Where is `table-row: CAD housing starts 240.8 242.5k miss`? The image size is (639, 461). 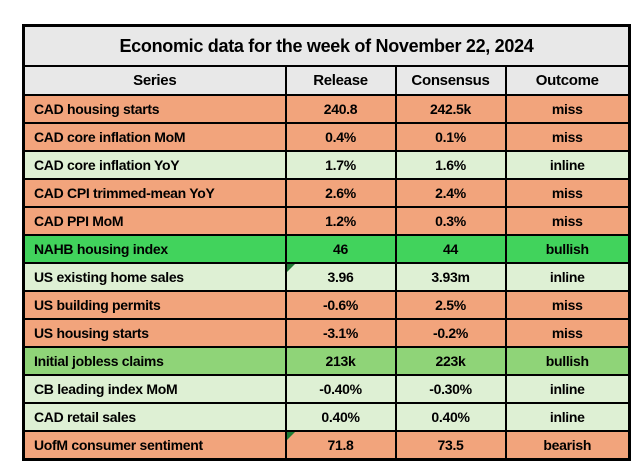
table-row: CAD housing starts 240.8 242.5k miss is located at coordinates (326, 109).